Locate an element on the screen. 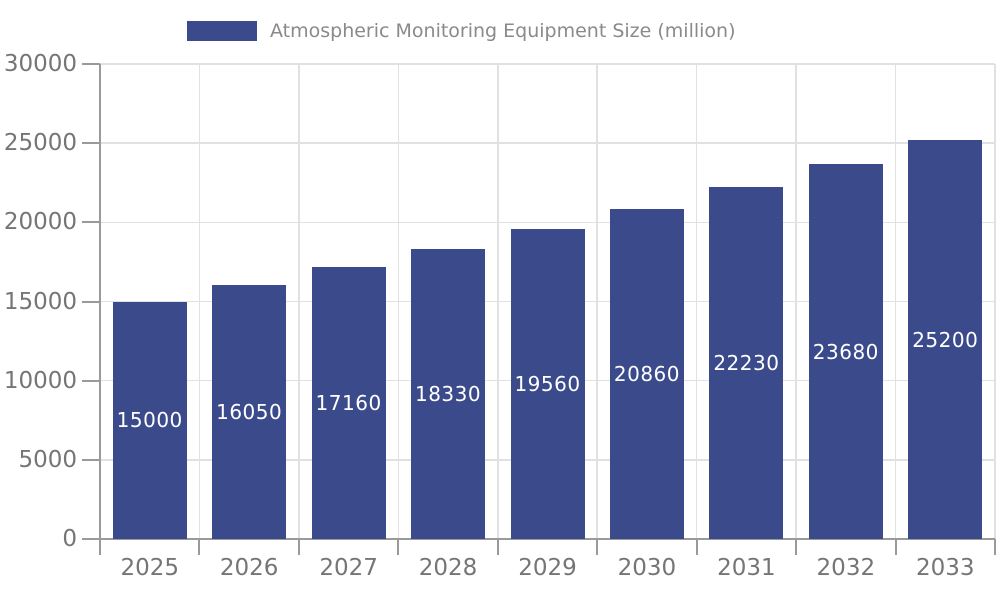 Image resolution: width=1000 pixels, height=600 pixels. y-axis-tick-label: 20000 is located at coordinates (40, 222).